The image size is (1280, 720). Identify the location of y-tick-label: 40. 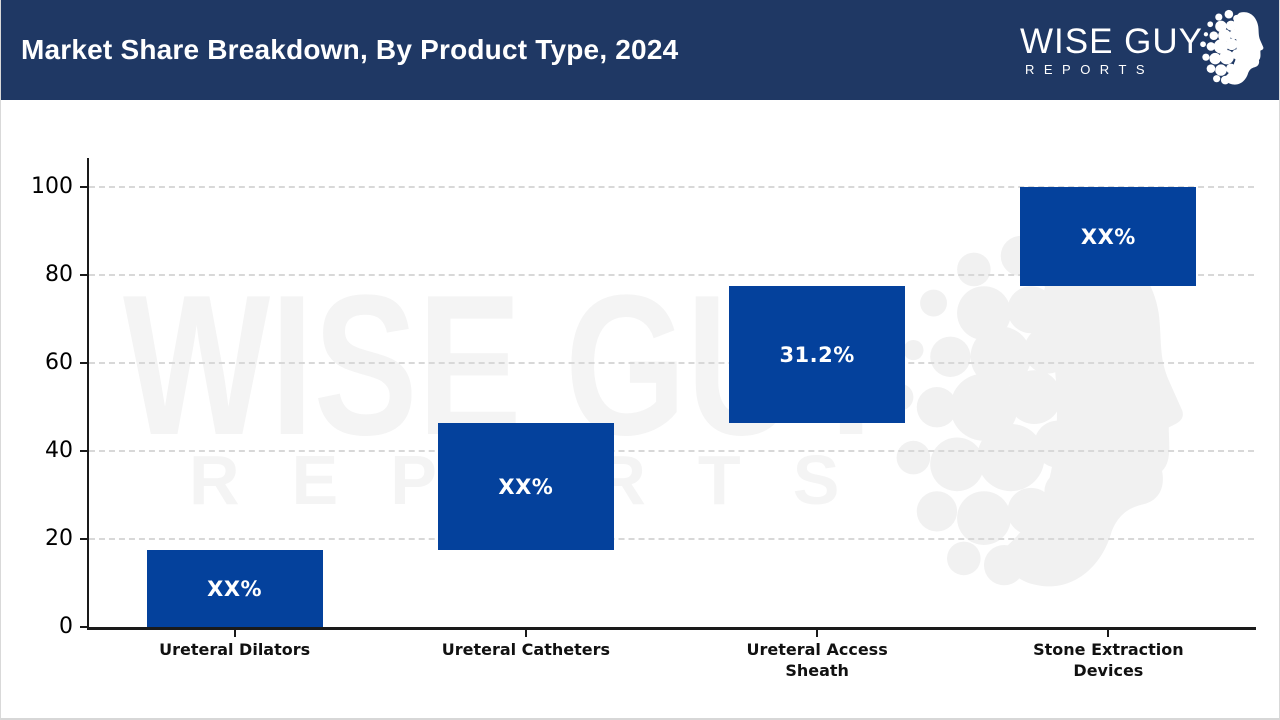
(59, 450).